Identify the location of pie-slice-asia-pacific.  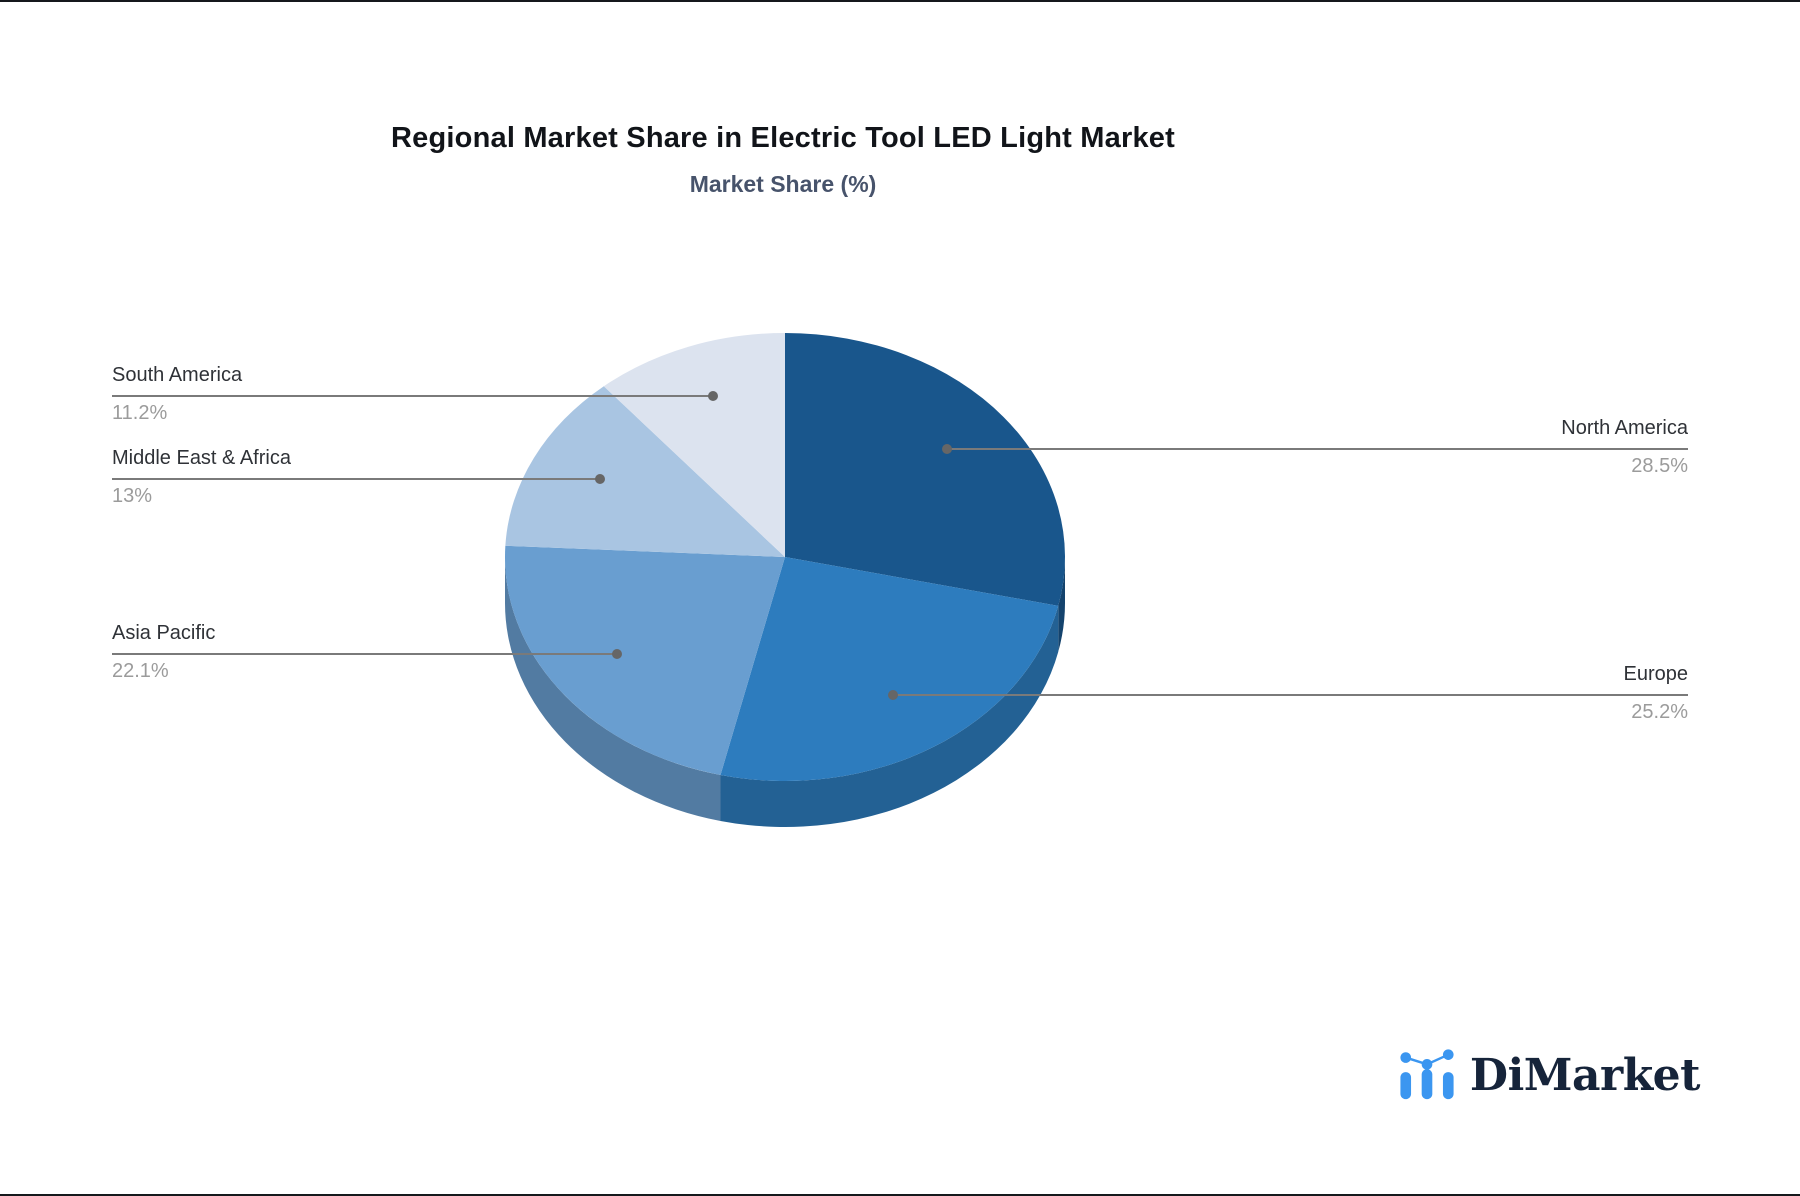
(644, 660).